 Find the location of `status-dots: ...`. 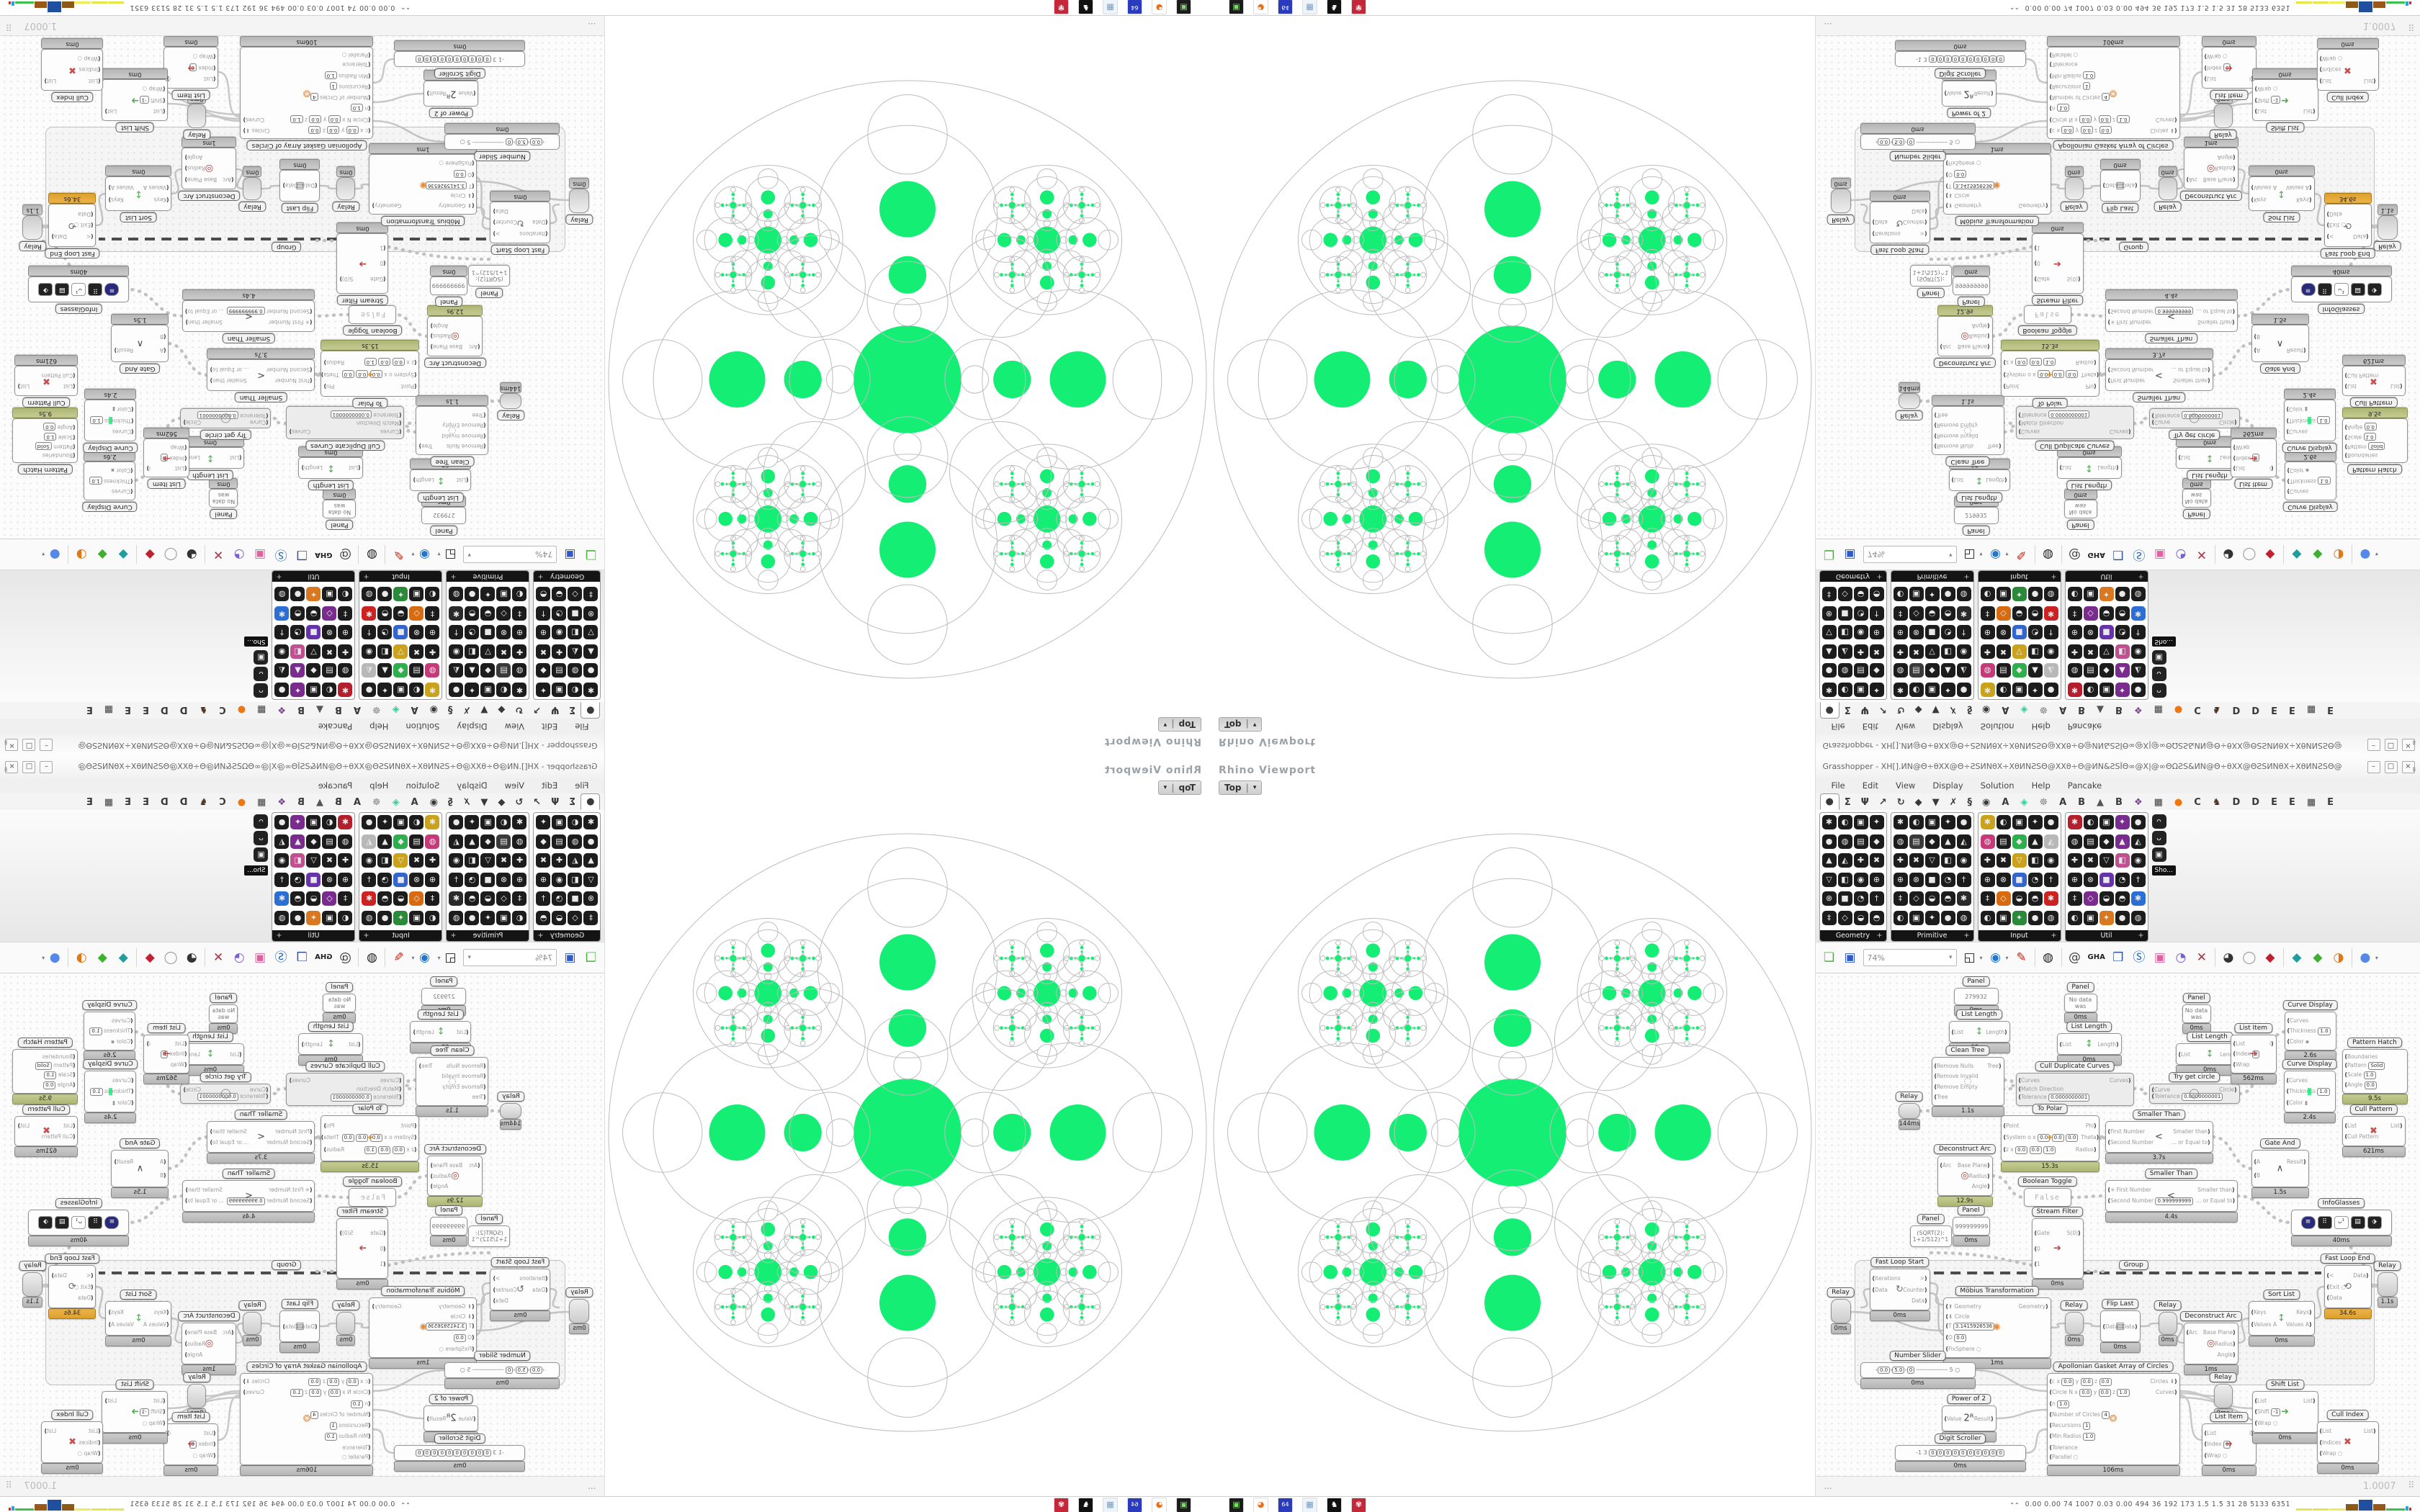

status-dots: ... is located at coordinates (1828, 1486).